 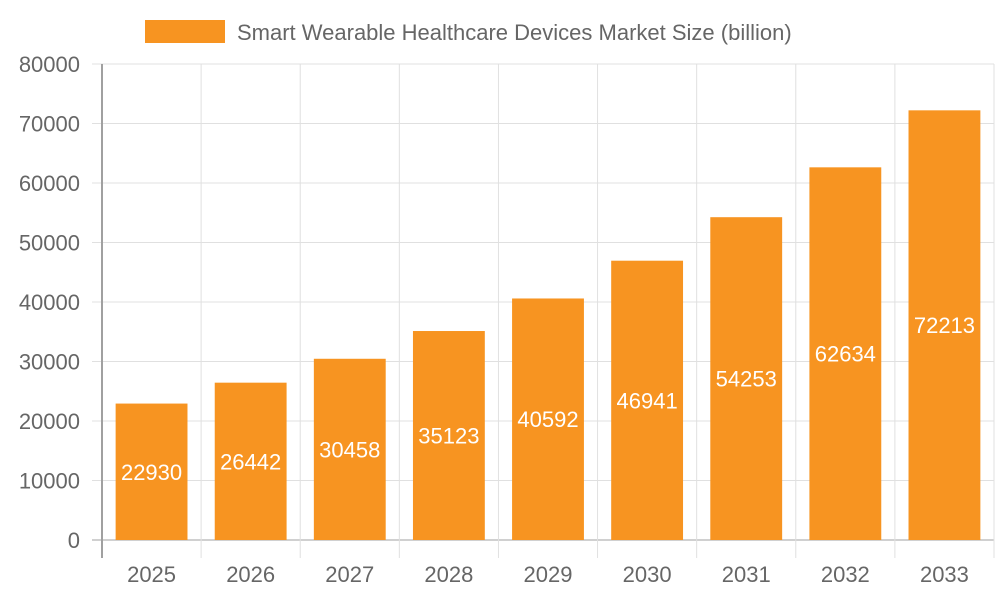 I want to click on bar-2026, so click(x=250, y=461).